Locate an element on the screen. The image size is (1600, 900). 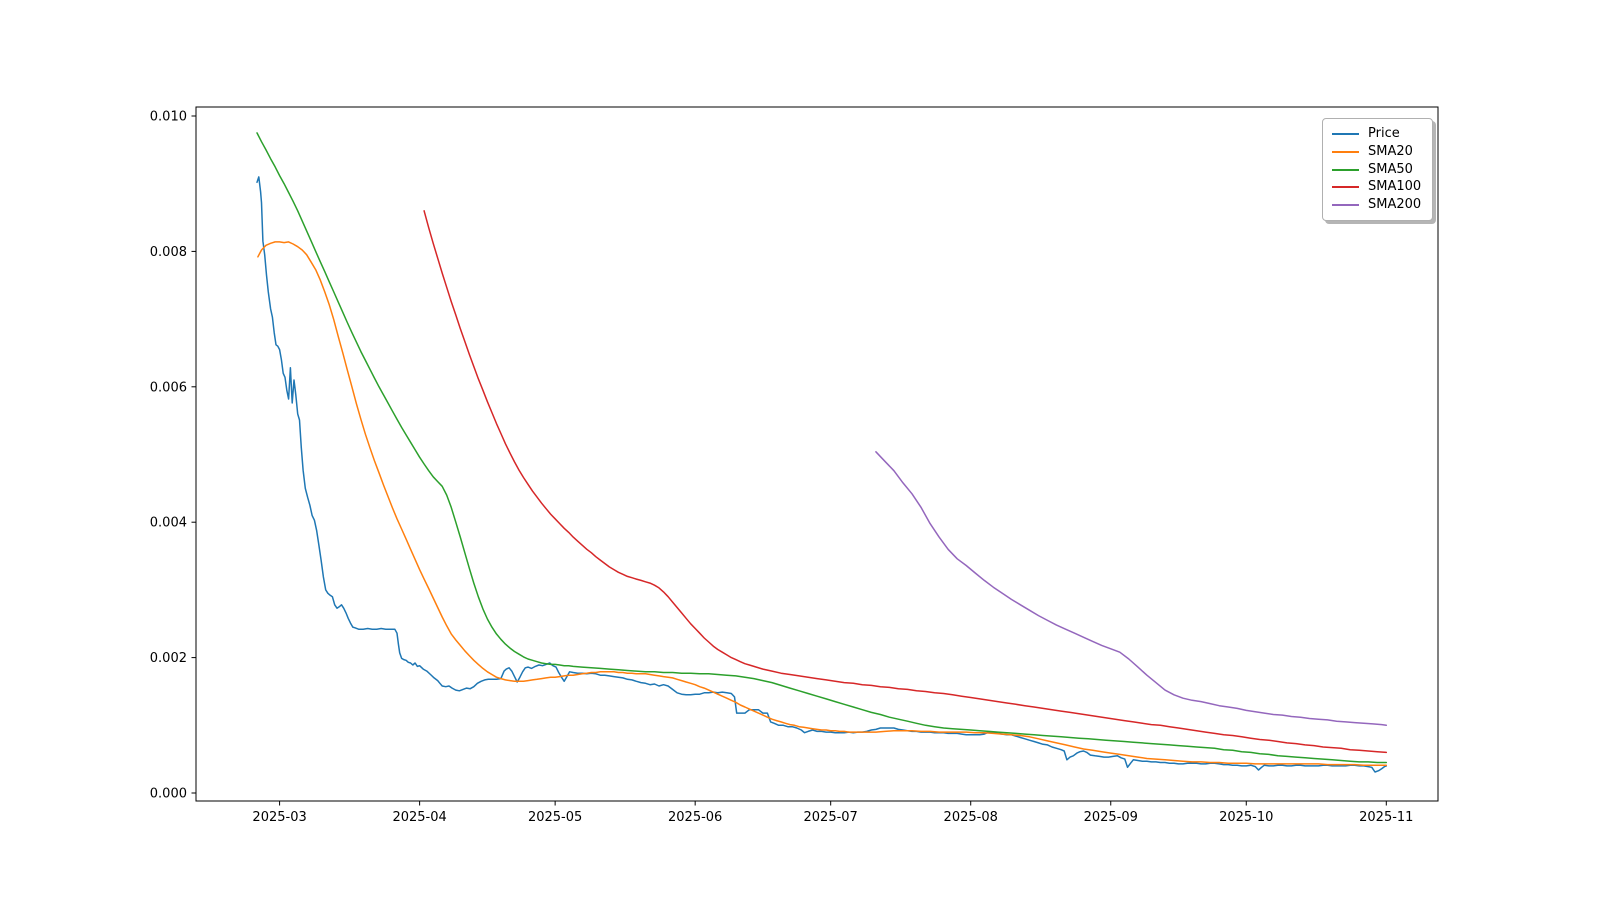
legend-line-sample-sma50 is located at coordinates (1345, 169).